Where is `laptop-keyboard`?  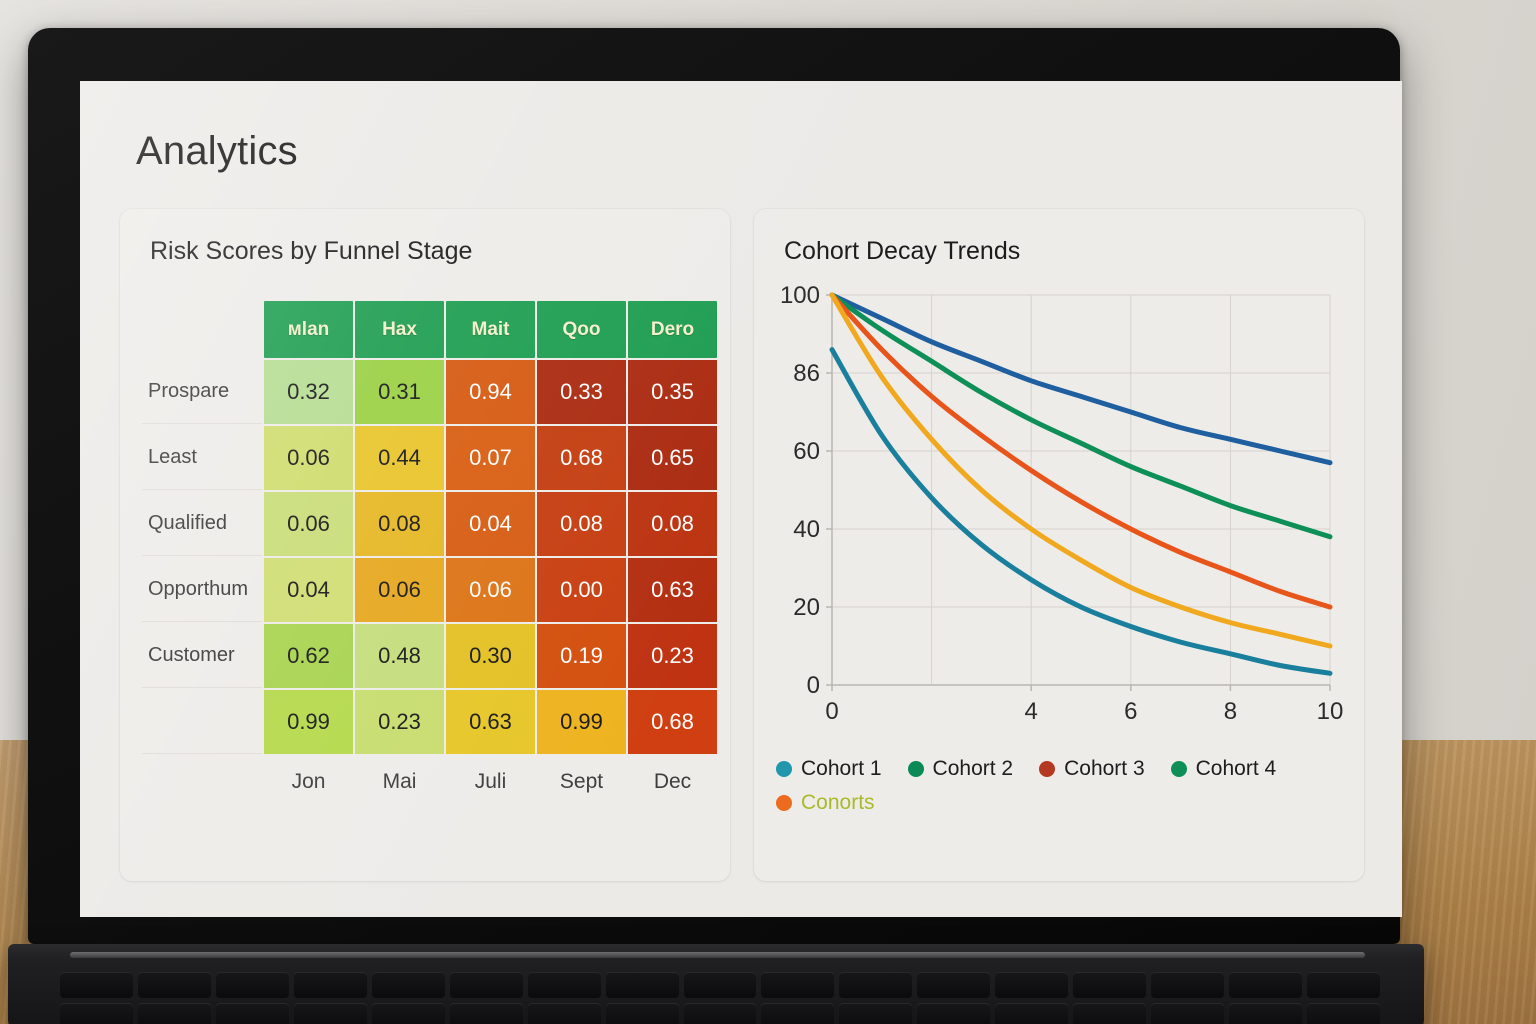 laptop-keyboard is located at coordinates (720, 998).